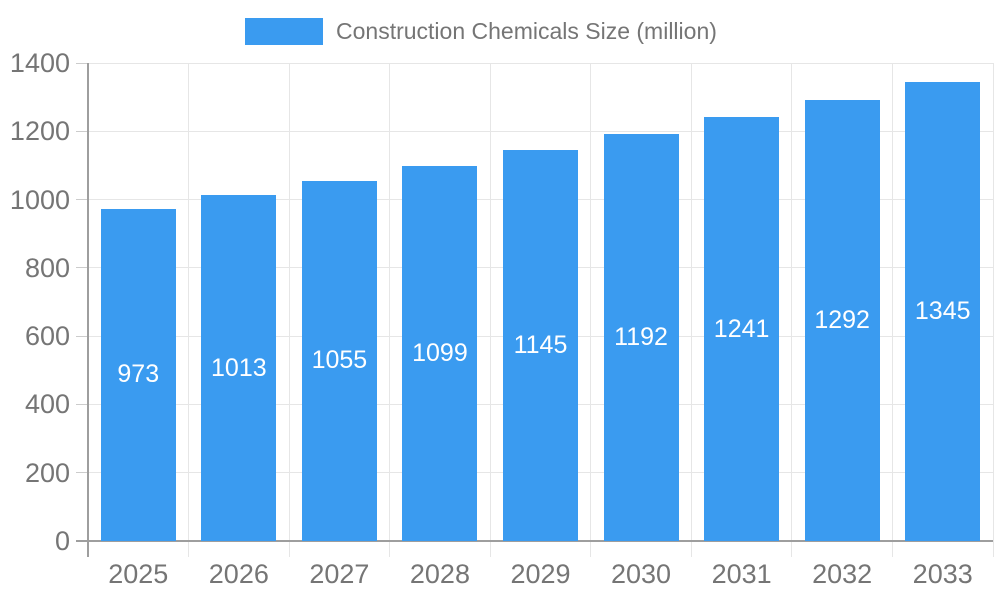 The height and width of the screenshot is (600, 1000). I want to click on legend-swatch, so click(284, 31).